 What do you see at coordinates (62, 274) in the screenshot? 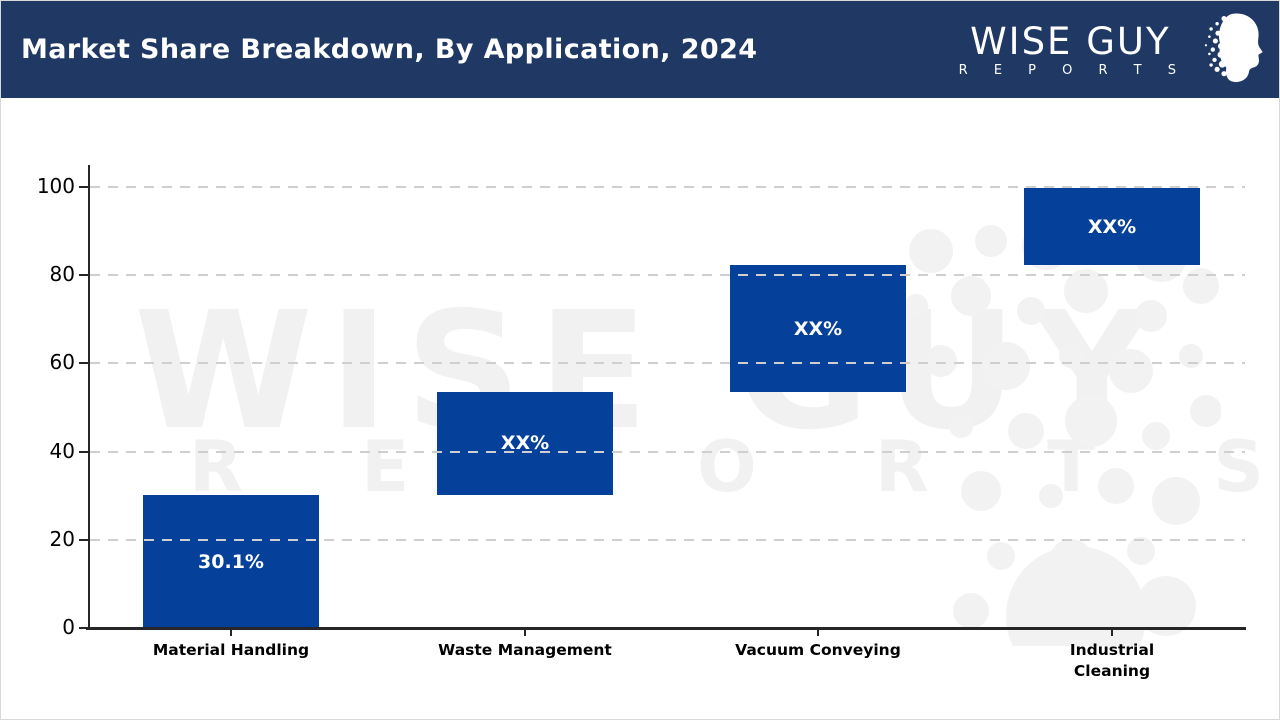
I see `y-tick-label: 80` at bounding box center [62, 274].